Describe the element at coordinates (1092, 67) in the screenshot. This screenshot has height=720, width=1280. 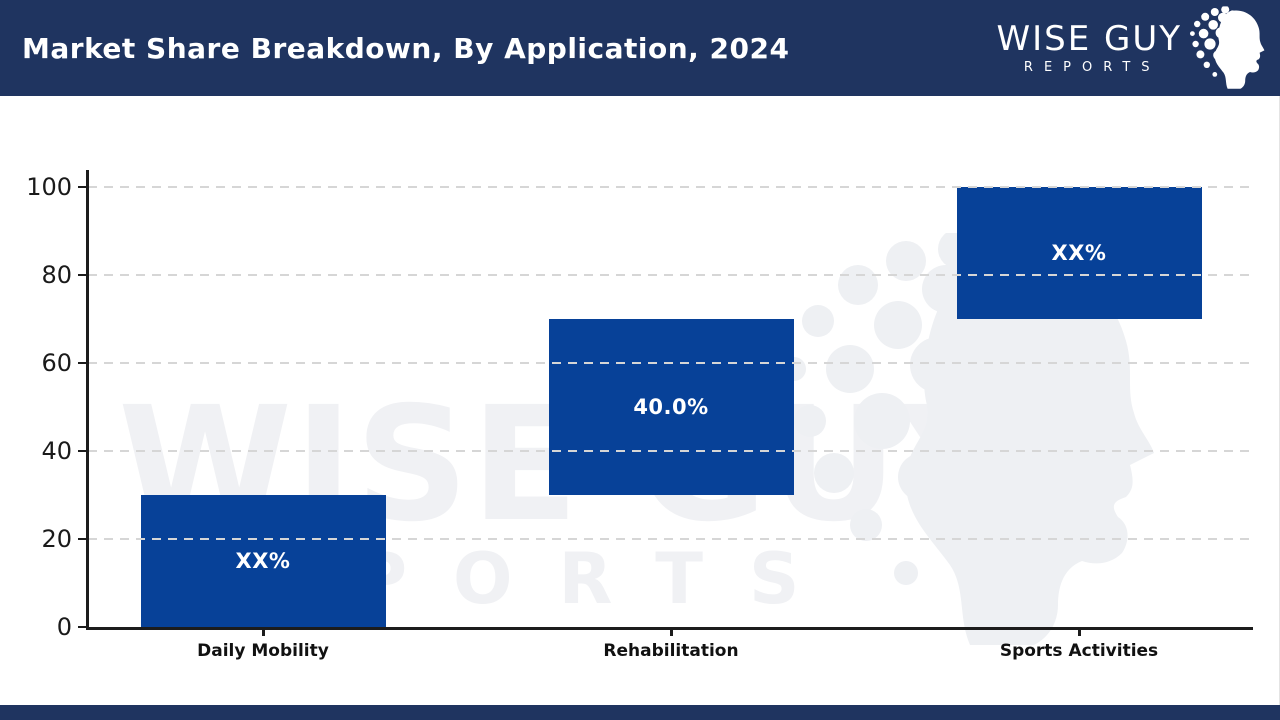
I see `logo-subtext: REPORTS` at that location.